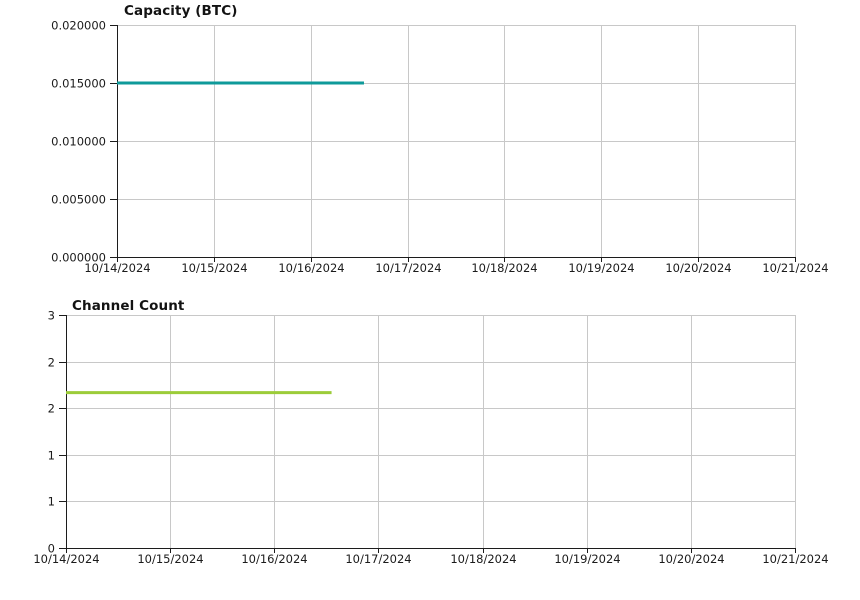  Describe the element at coordinates (78, 84) in the screenshot. I see `y-axis-tick-label: 0.015000` at that location.